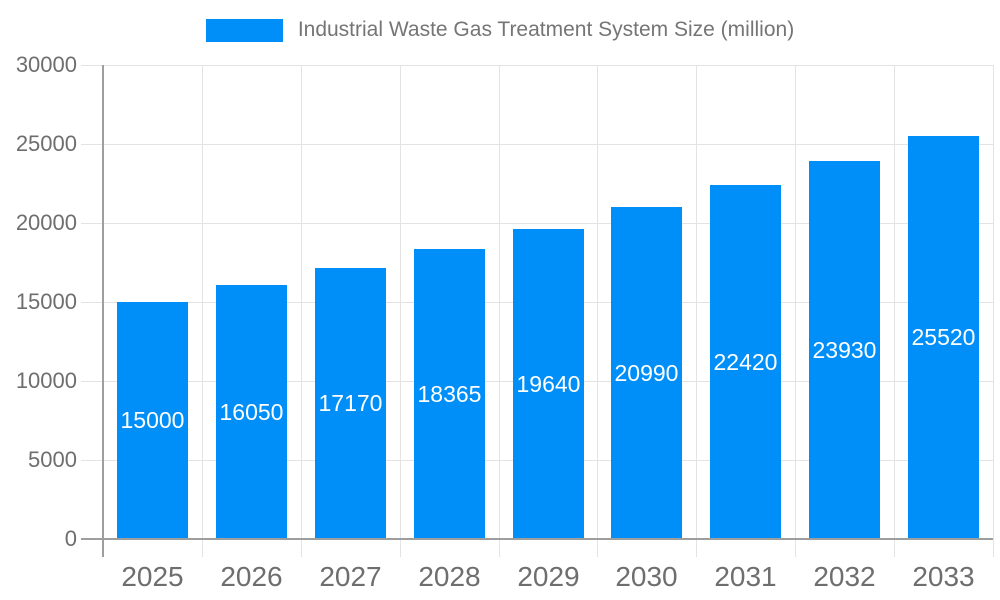 The width and height of the screenshot is (1000, 600). What do you see at coordinates (350, 576) in the screenshot?
I see `x-axis-tick-label: 2027` at bounding box center [350, 576].